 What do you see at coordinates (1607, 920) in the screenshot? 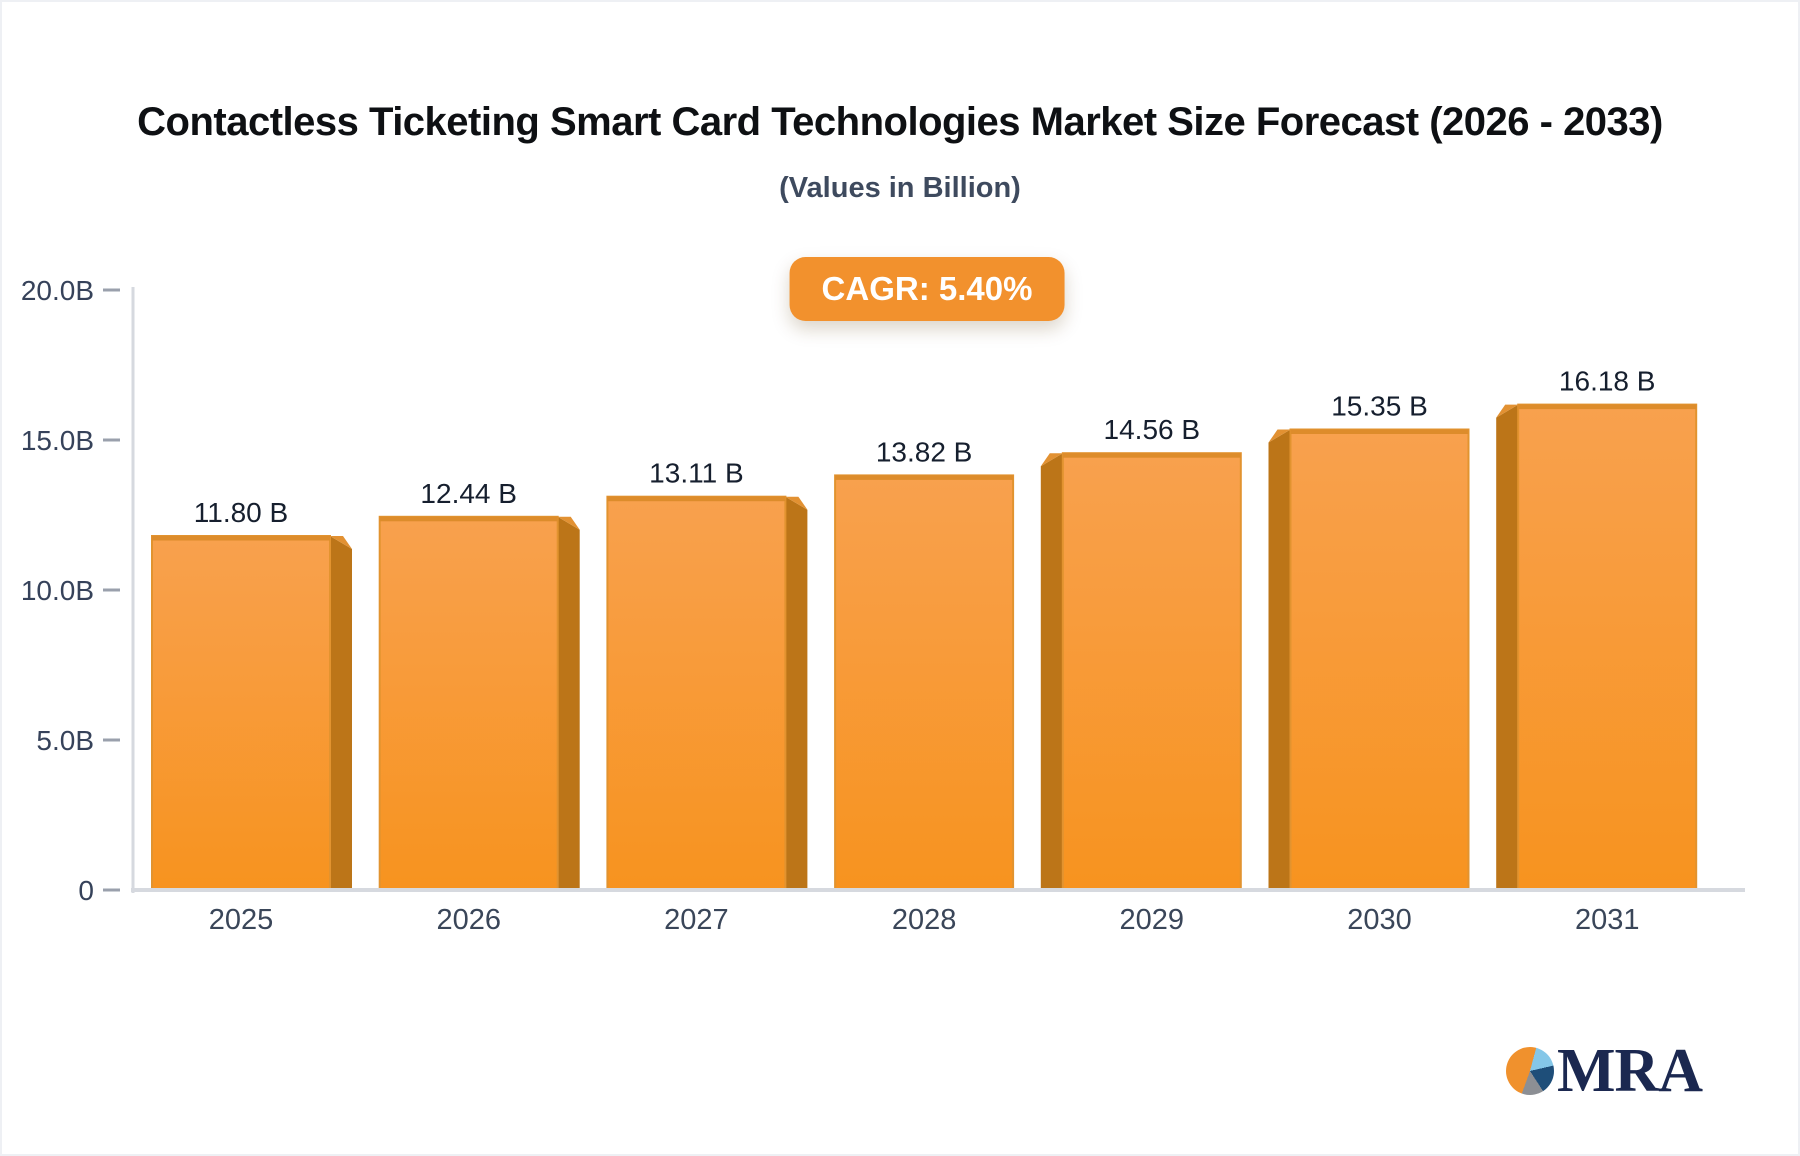
I see `x-axis-label: 2031` at bounding box center [1607, 920].